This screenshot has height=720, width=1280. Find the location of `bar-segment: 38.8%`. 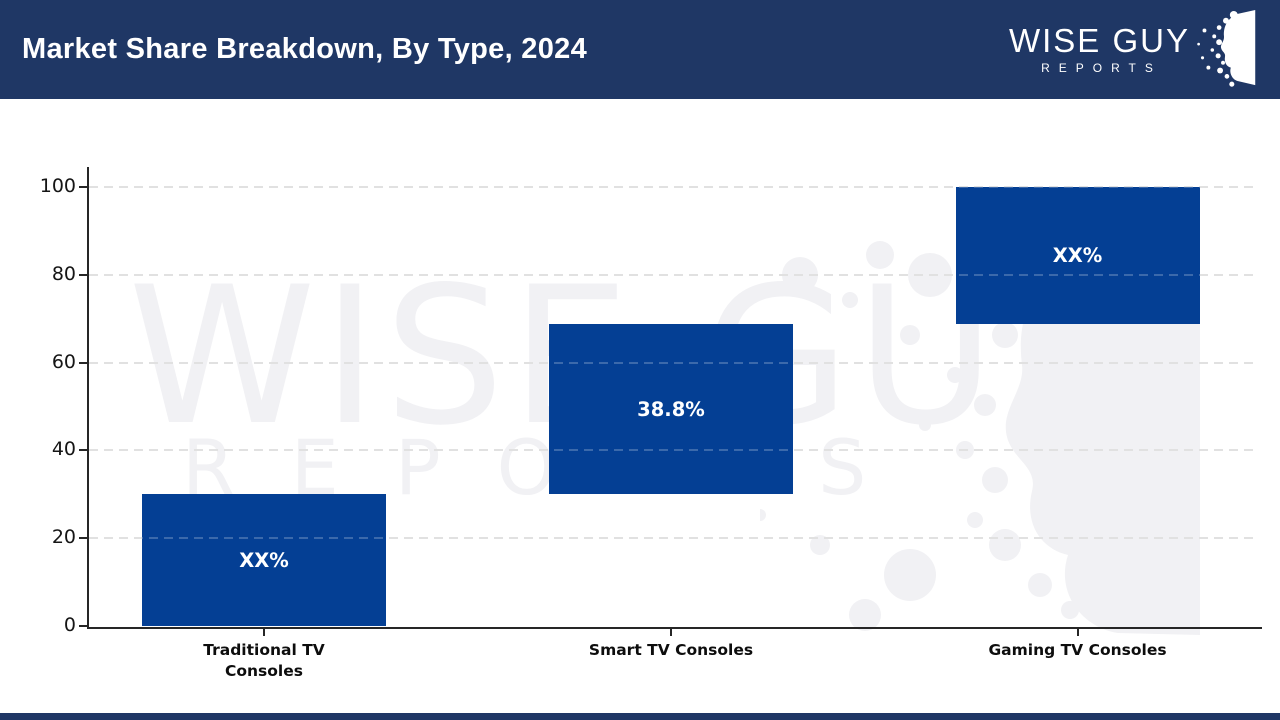

bar-segment: 38.8% is located at coordinates (671, 409).